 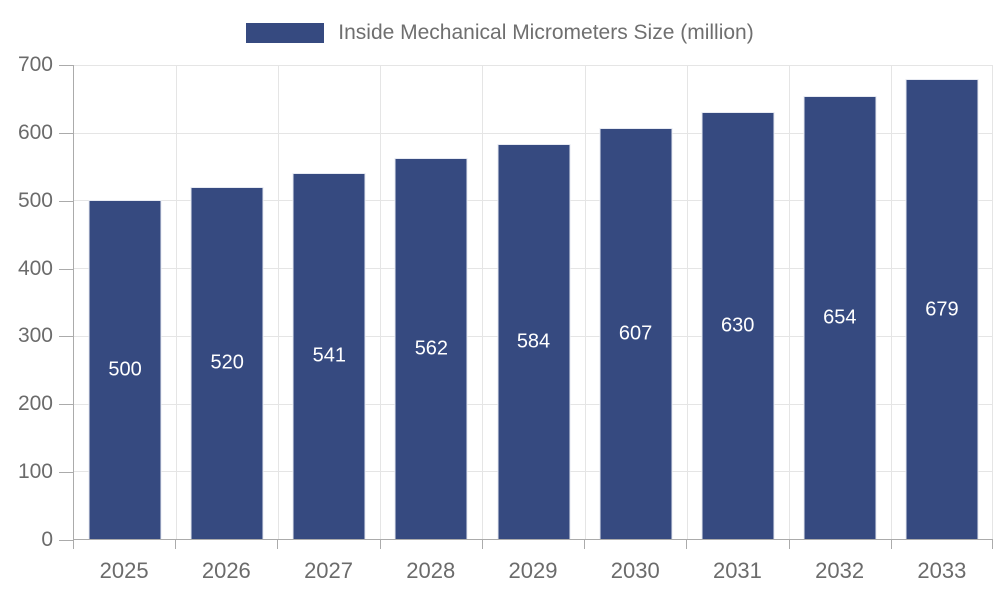 I want to click on x-axis: 2025 2026 2027 2028 2029 2030 2031 2032 2033, so click(x=533, y=570).